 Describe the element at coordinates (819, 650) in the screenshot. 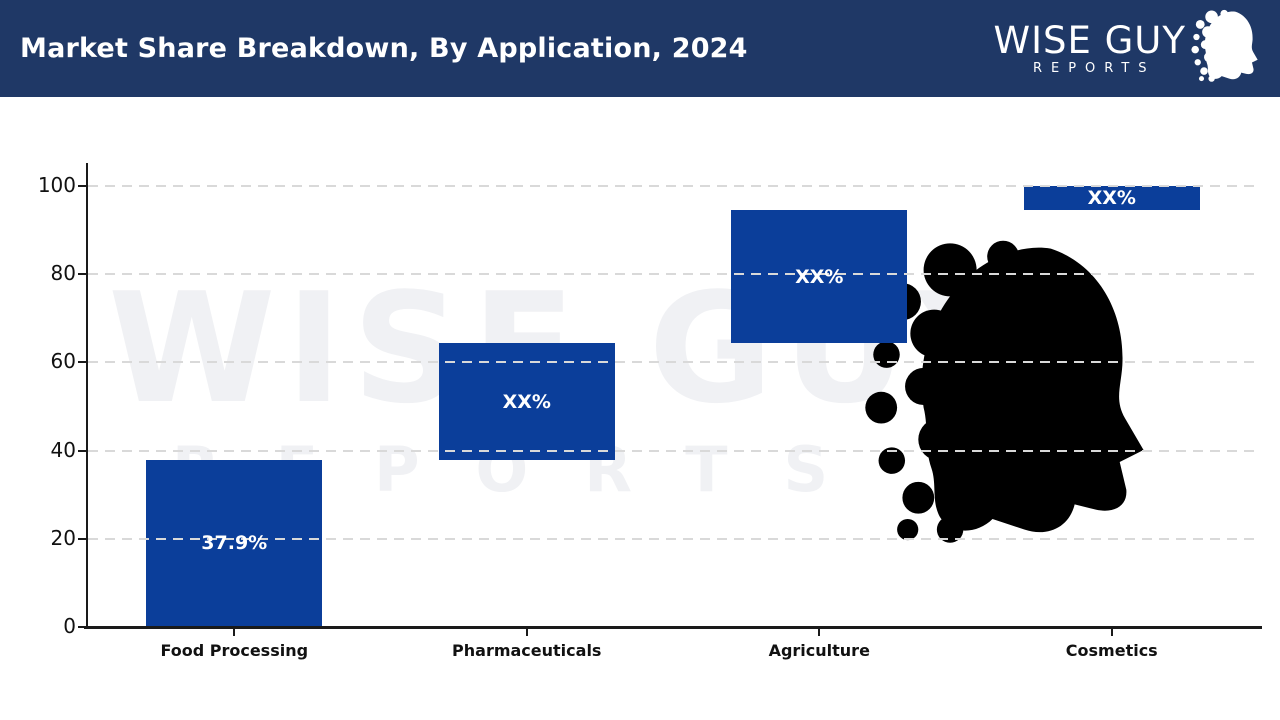

I see `x-tick-label-agriculture: Agriculture` at that location.